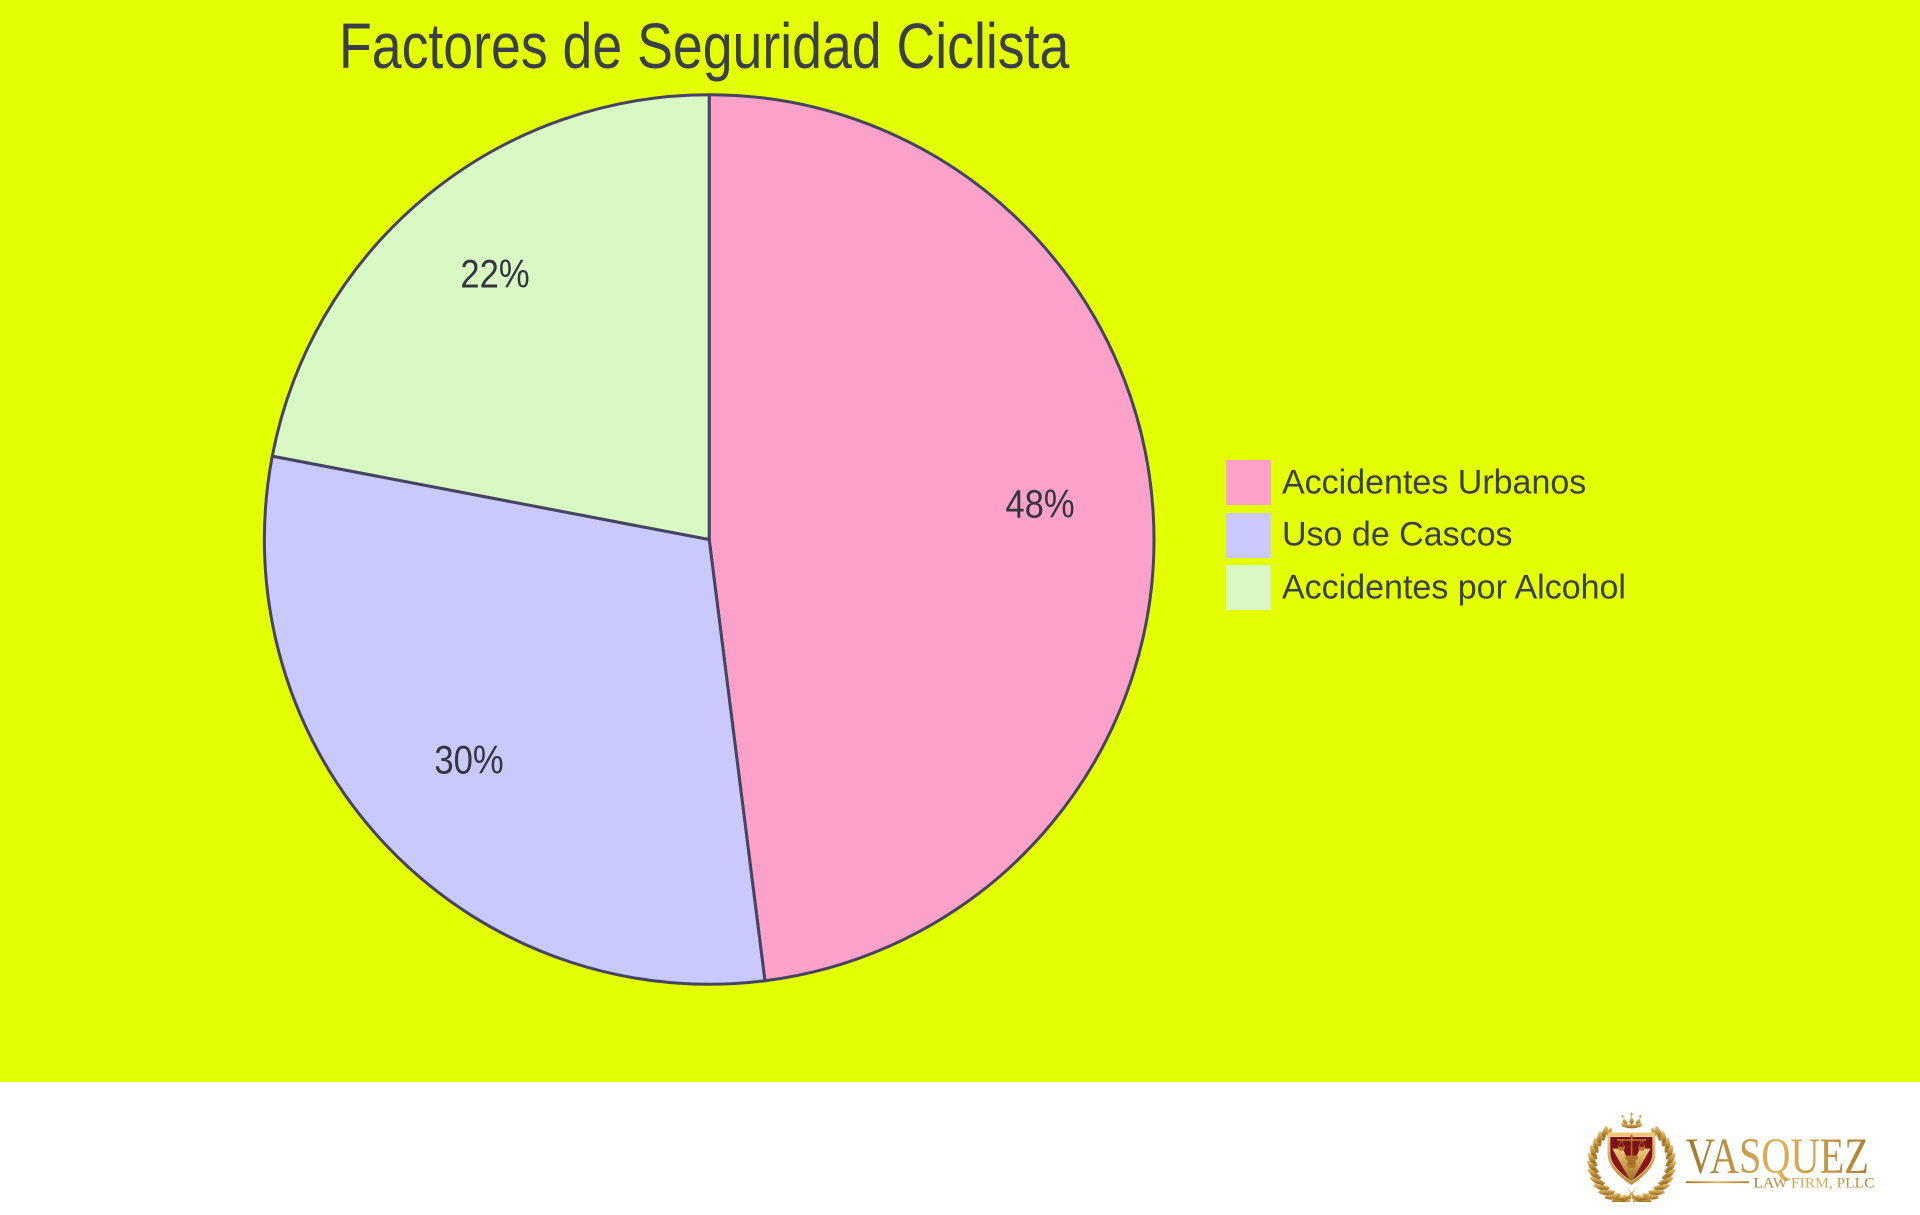 The width and height of the screenshot is (1920, 1215). I want to click on svg-text: LAW FIRM, PLLC, so click(1814, 1183).